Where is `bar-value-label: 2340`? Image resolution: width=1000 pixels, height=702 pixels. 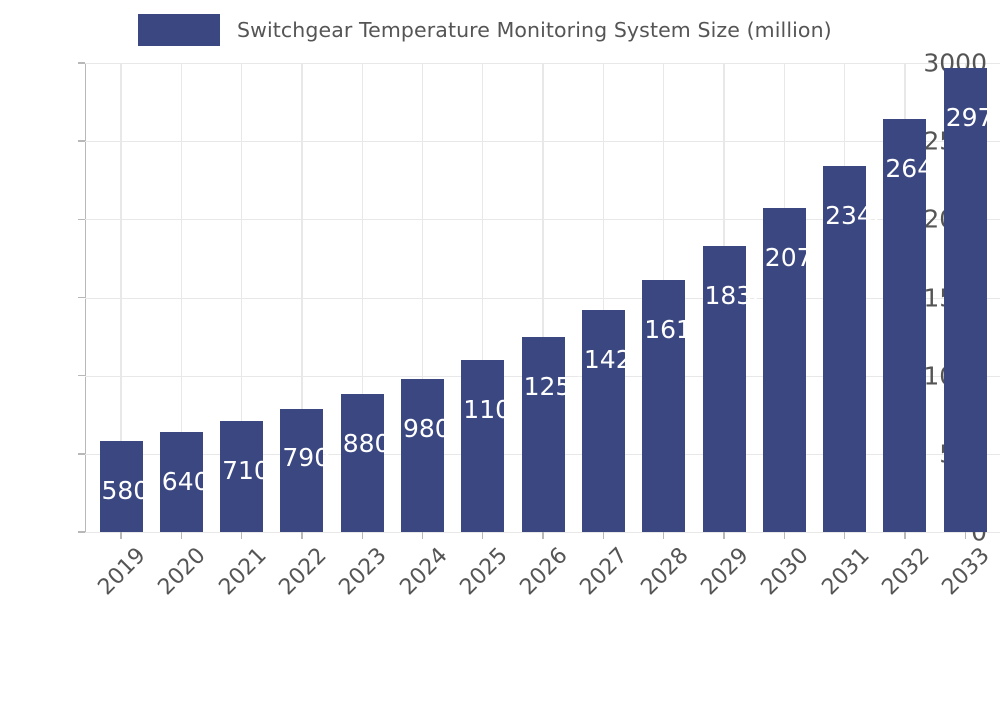
bar-value-label: 2340 is located at coordinates (857, 216).